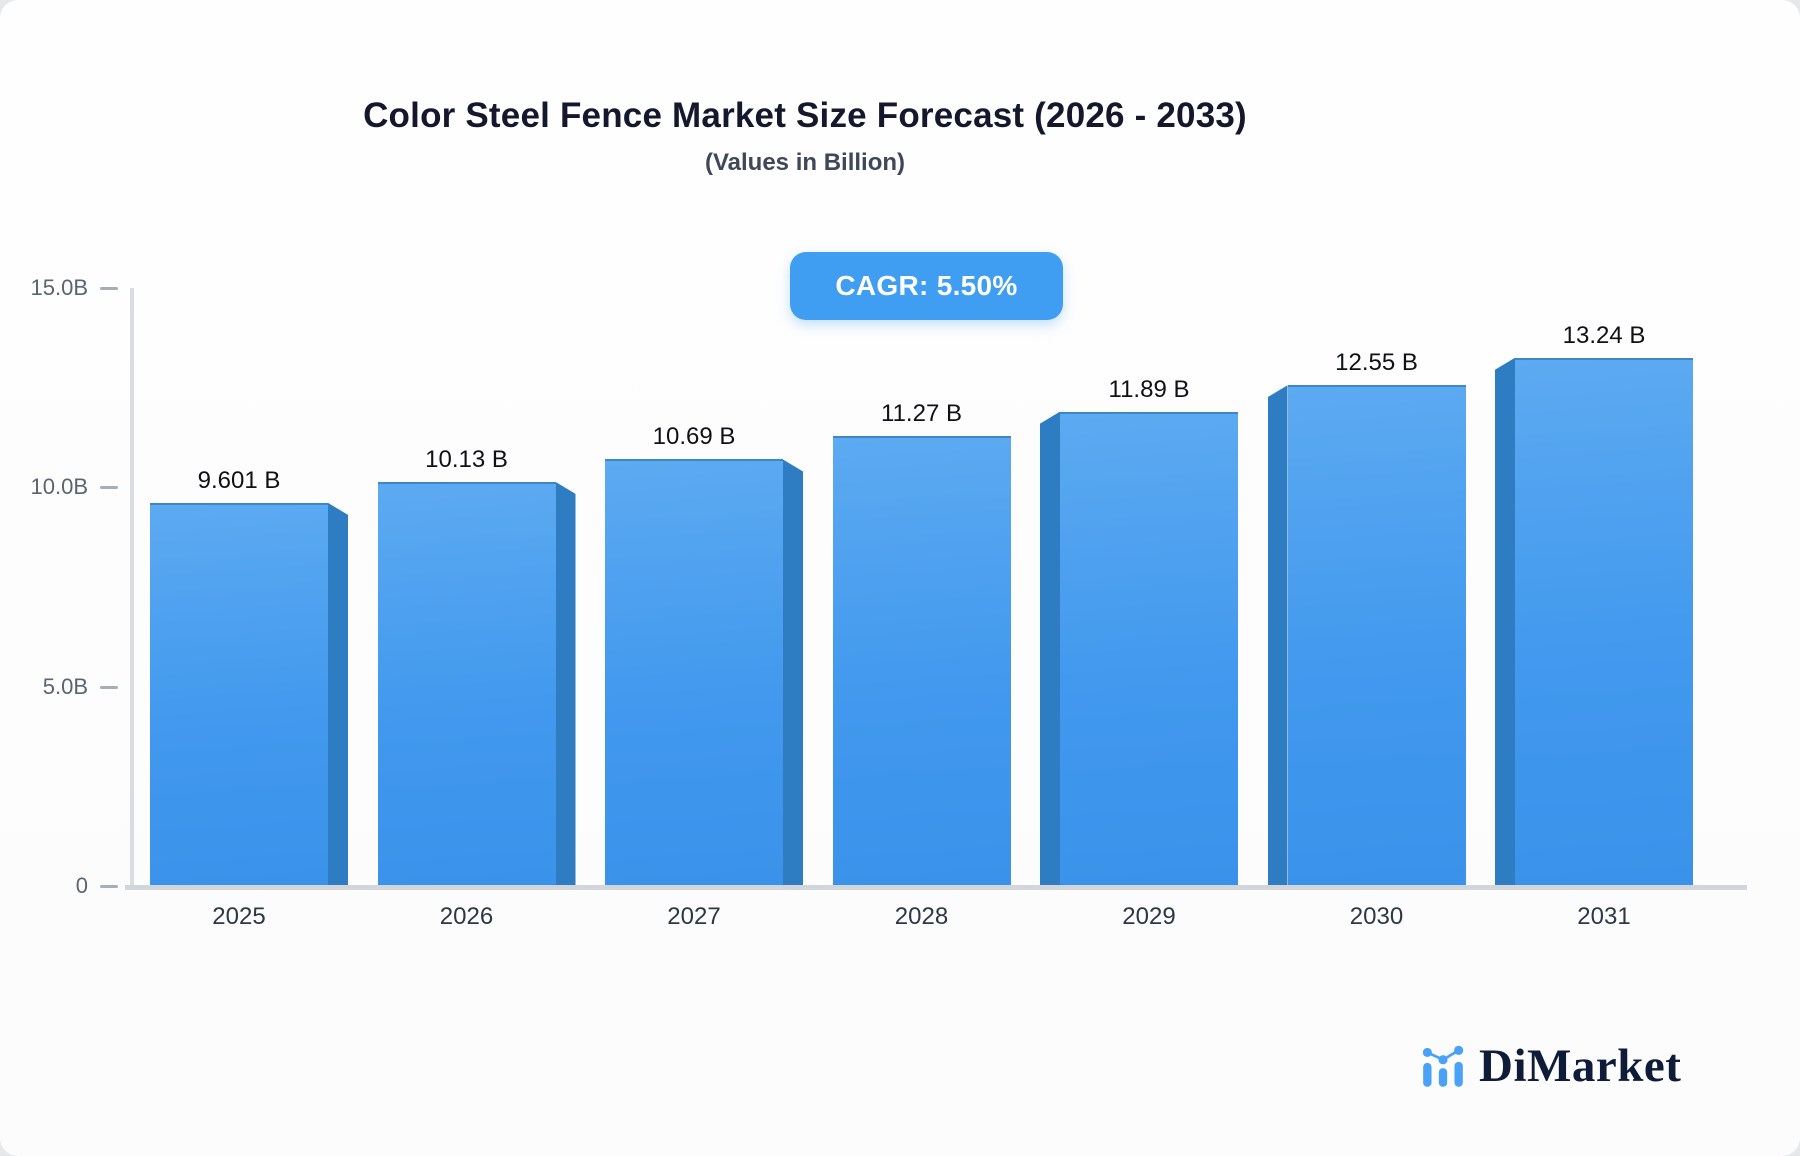 The width and height of the screenshot is (1800, 1156). I want to click on chart-subtitle: (Values in Billion), so click(805, 162).